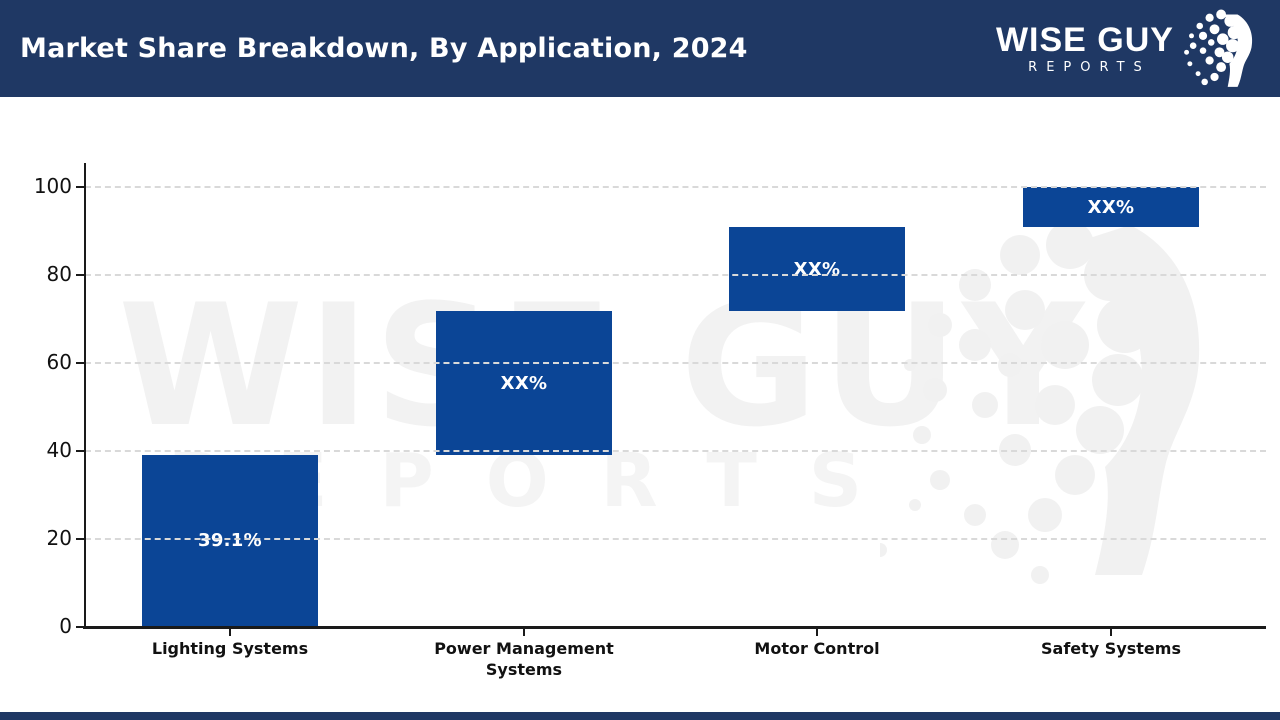 The height and width of the screenshot is (720, 1280). Describe the element at coordinates (59, 450) in the screenshot. I see `y-tick-label-40: 40` at that location.